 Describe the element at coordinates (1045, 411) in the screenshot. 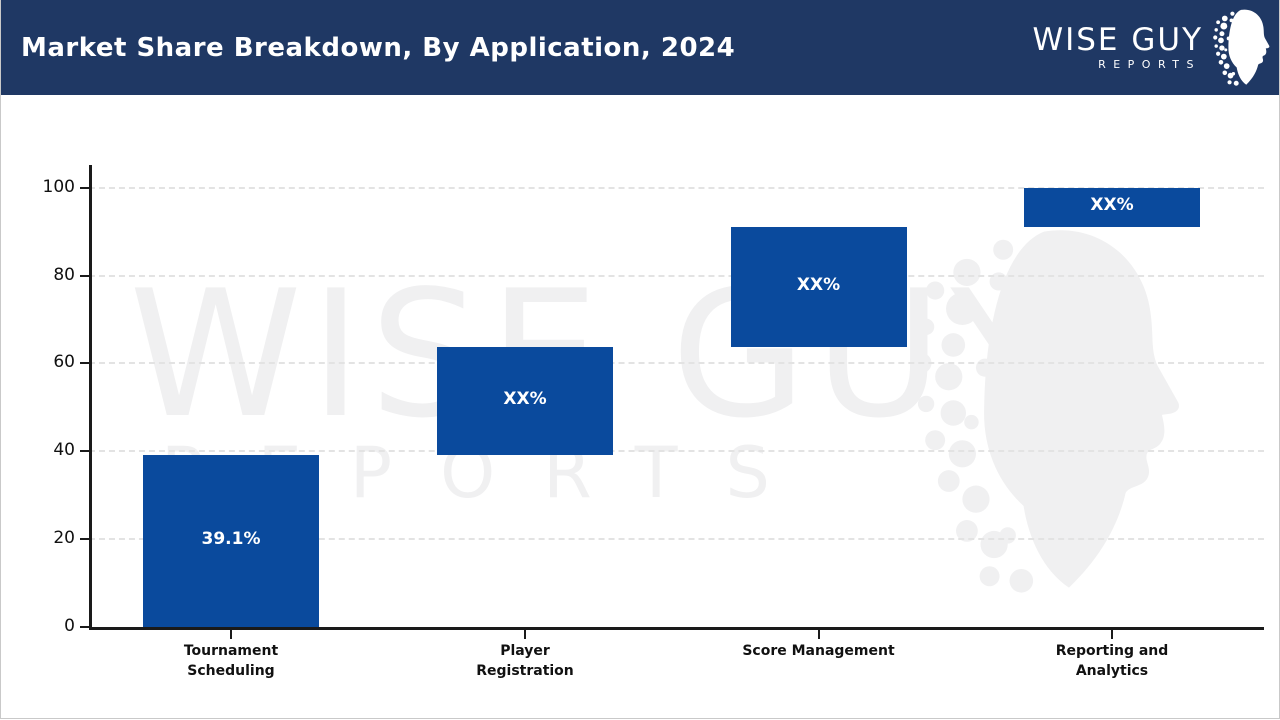

I see `watermark-head-icon` at that location.